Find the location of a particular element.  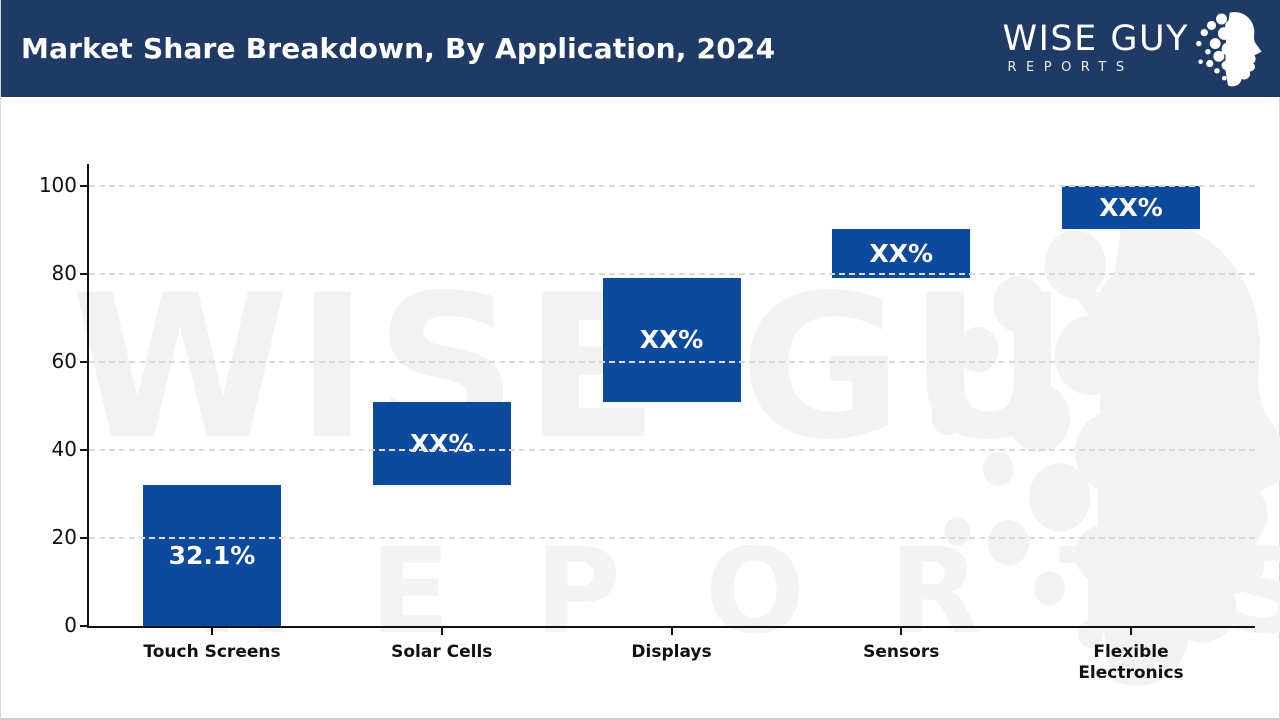

x-axis-label: Sensors is located at coordinates (901, 652).